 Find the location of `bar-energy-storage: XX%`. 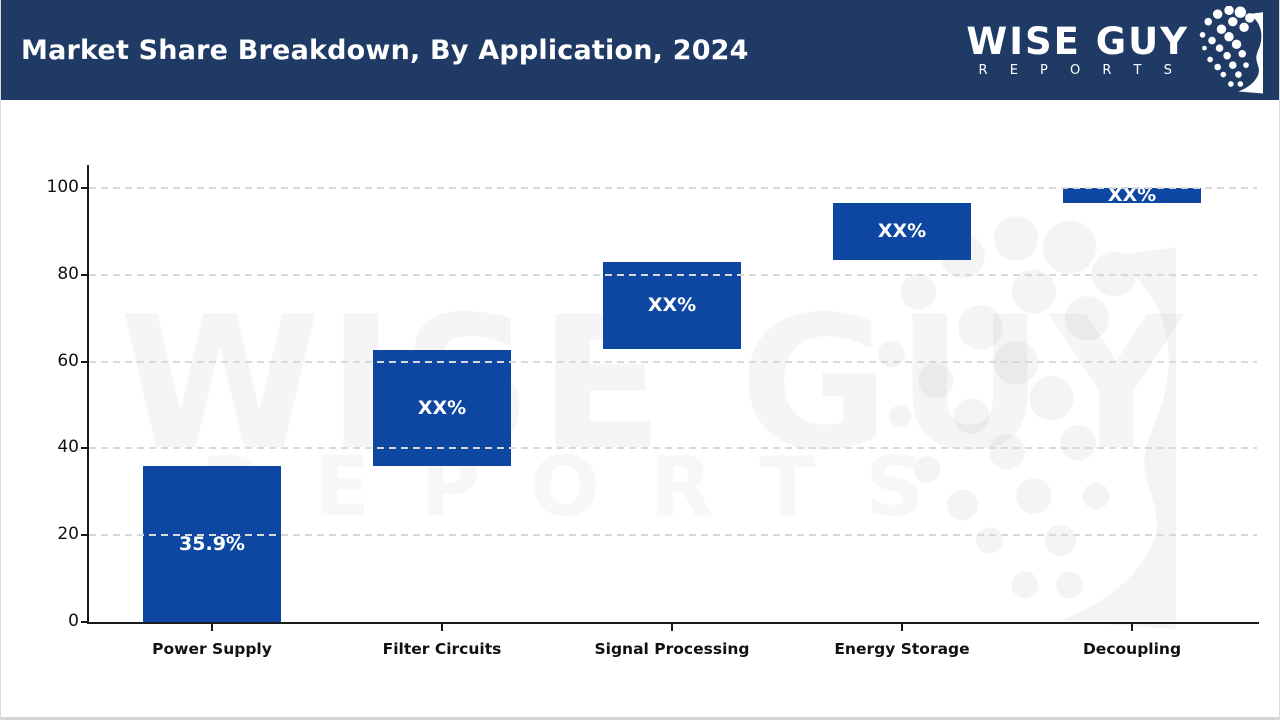

bar-energy-storage: XX% is located at coordinates (902, 231).